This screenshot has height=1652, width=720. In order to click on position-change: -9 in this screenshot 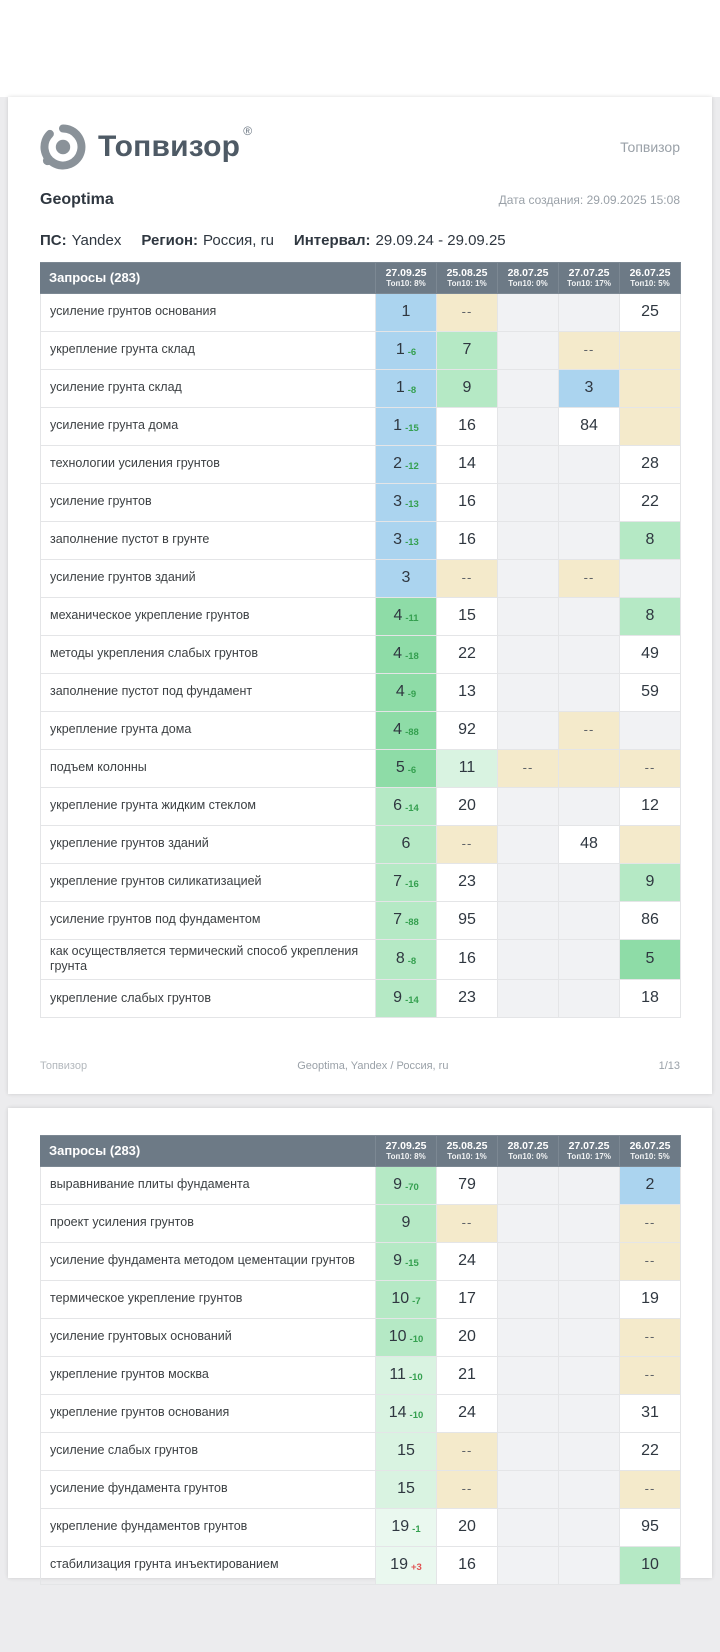, I will do `click(412, 695)`.